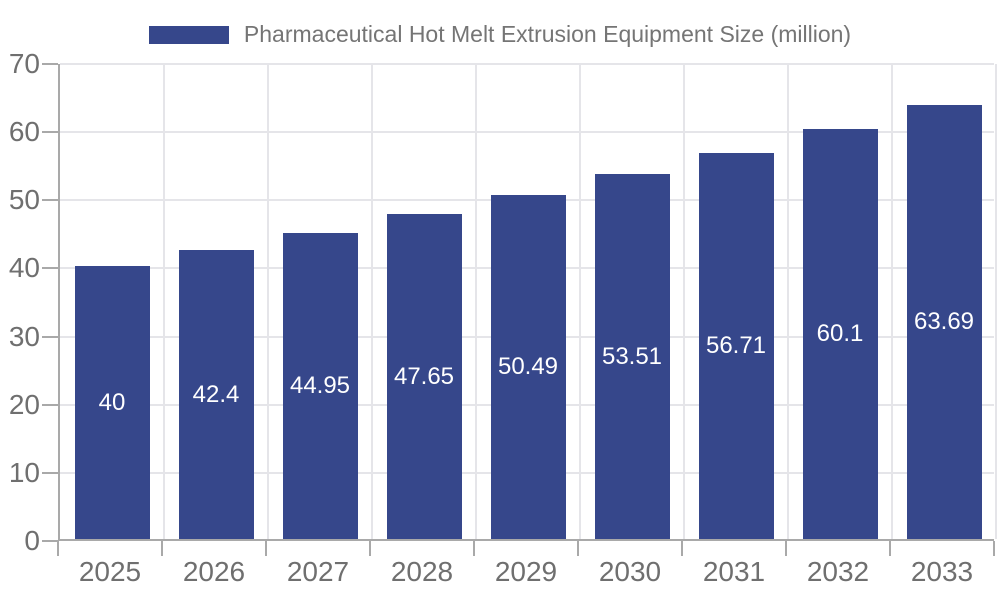 This screenshot has height=600, width=1000. What do you see at coordinates (526, 571) in the screenshot?
I see `x-axis-tick-label: 2029` at bounding box center [526, 571].